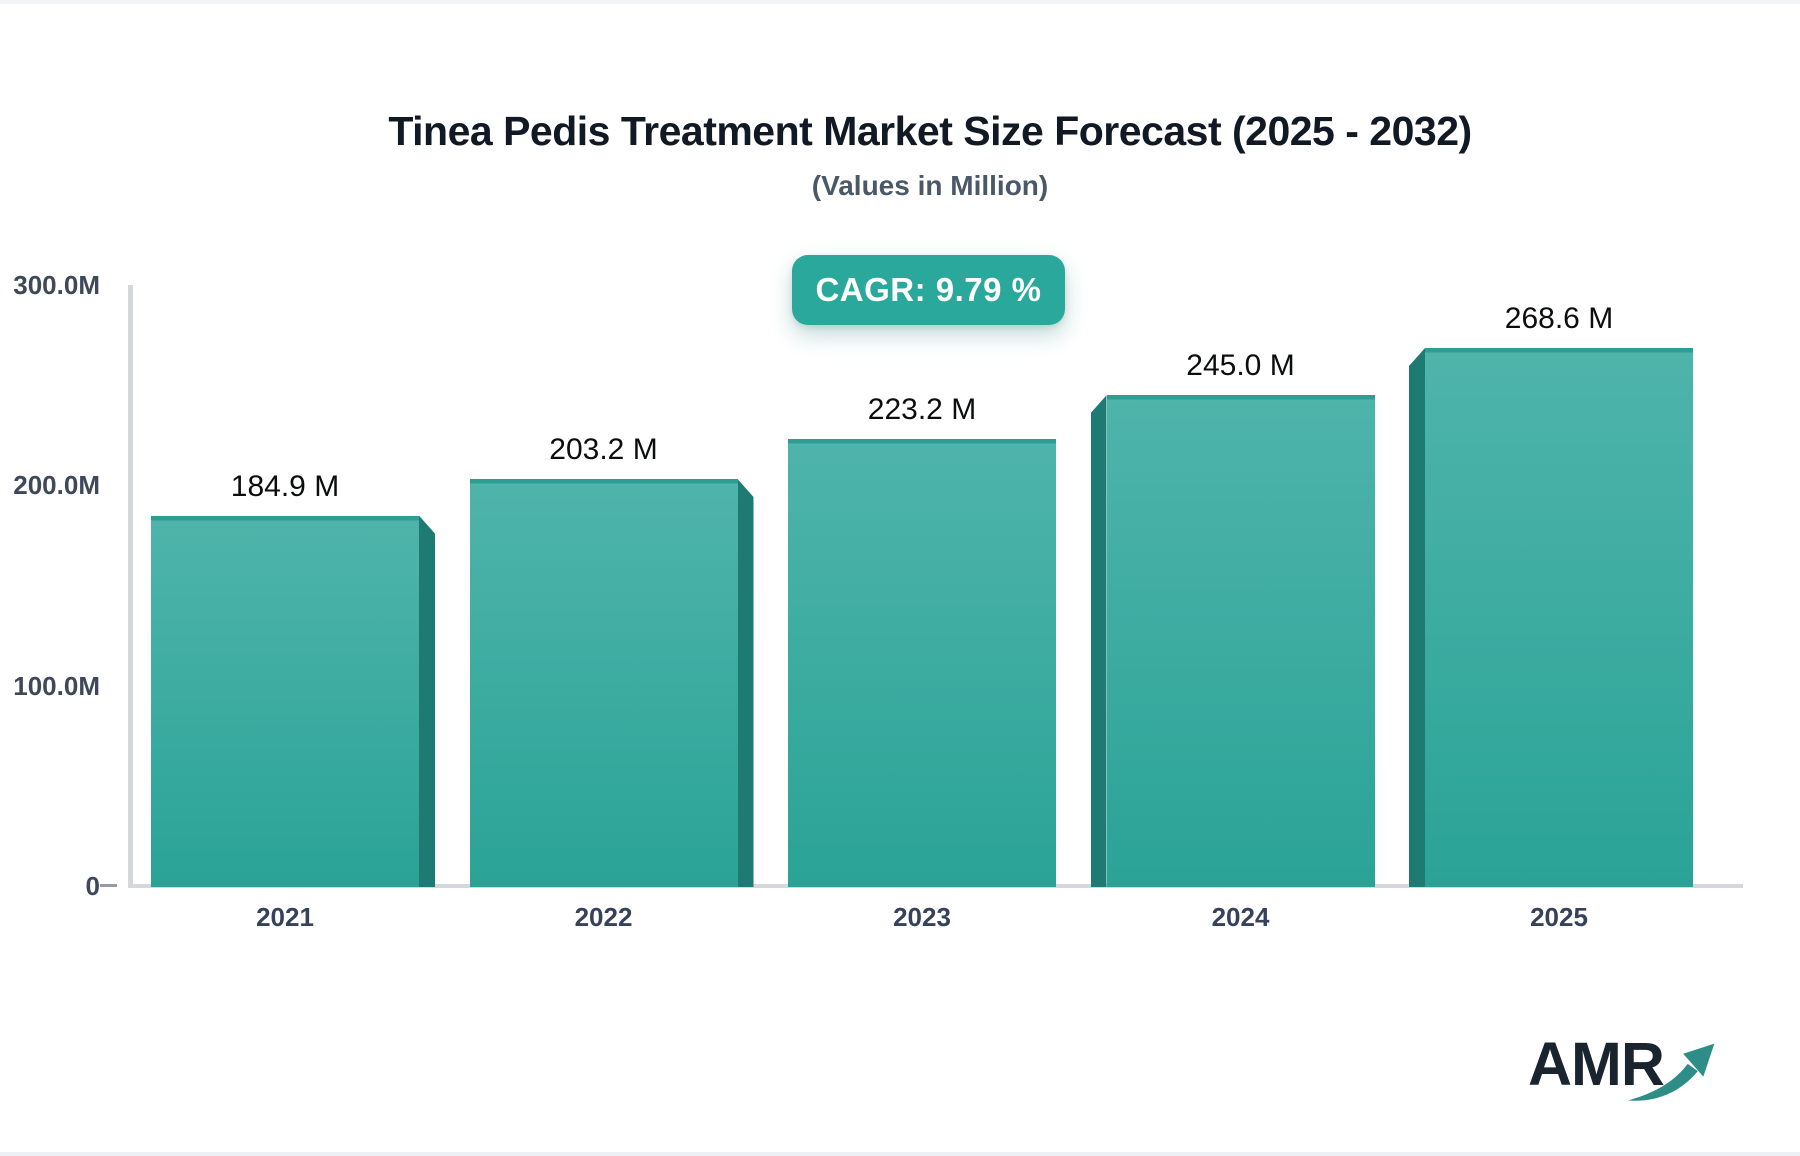  Describe the element at coordinates (285, 917) in the screenshot. I see `x-tick-label-2021: 2021` at that location.